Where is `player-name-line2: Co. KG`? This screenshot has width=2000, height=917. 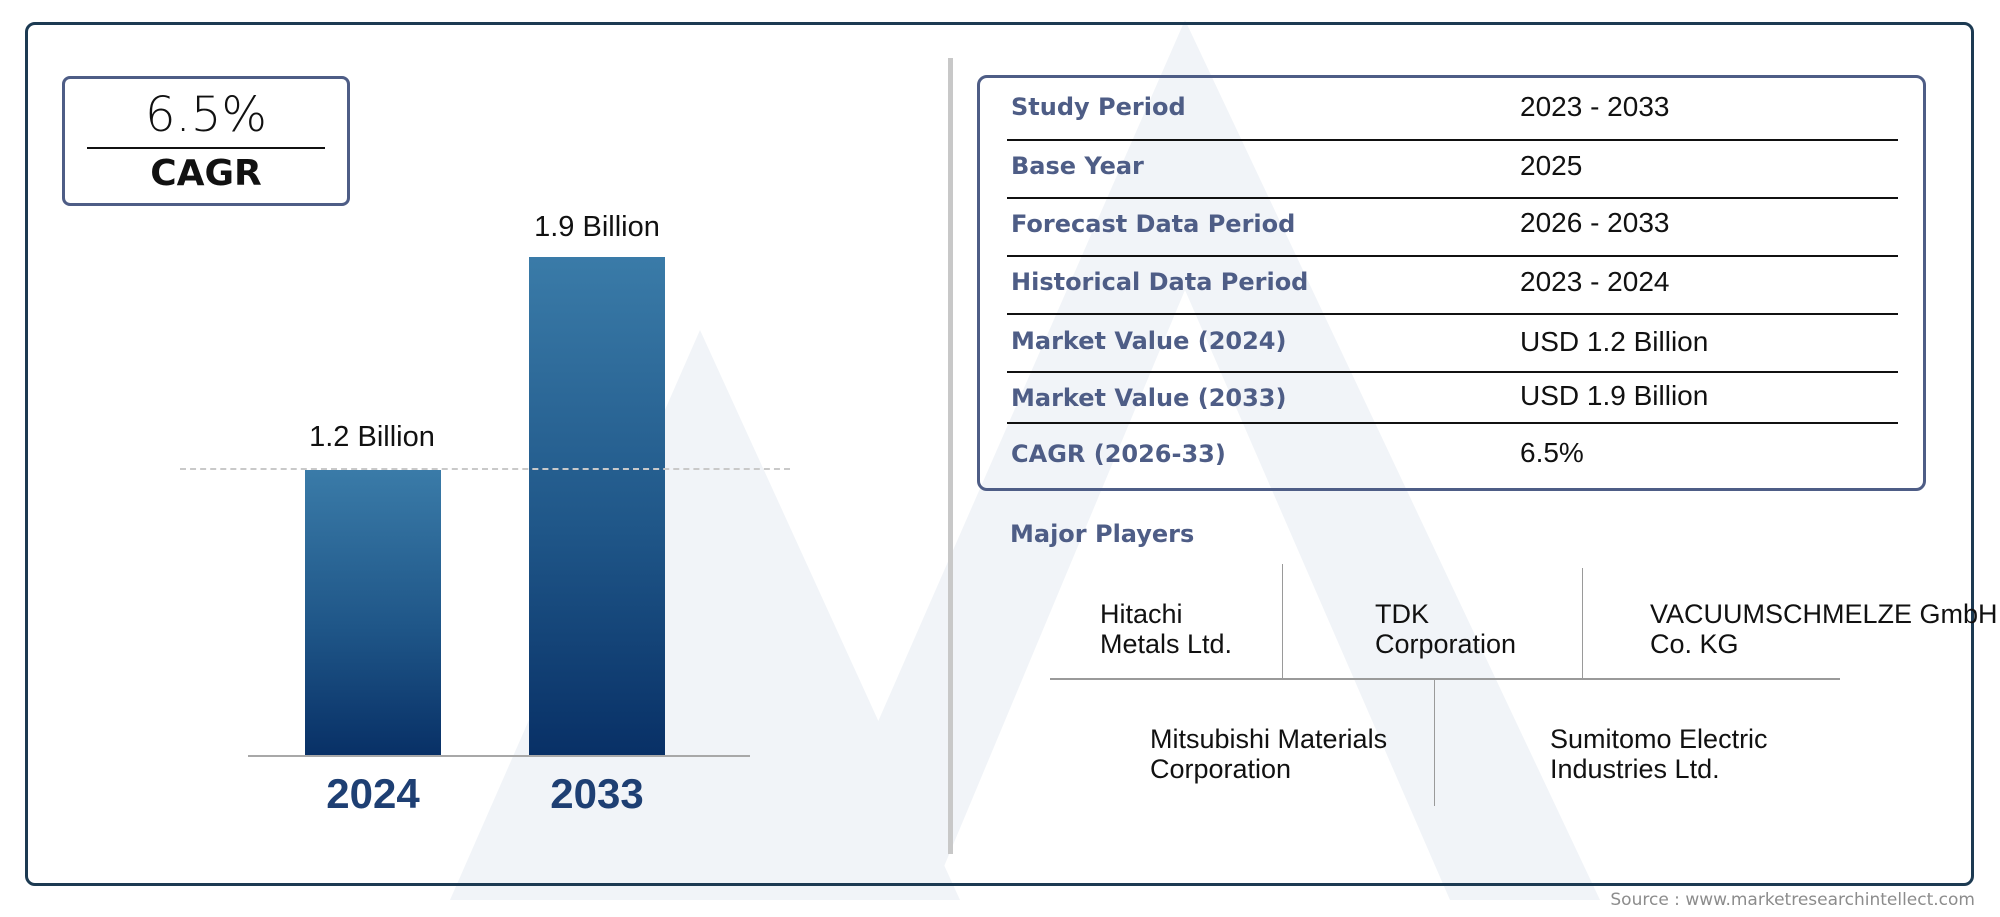
player-name-line2: Co. KG is located at coordinates (1694, 644).